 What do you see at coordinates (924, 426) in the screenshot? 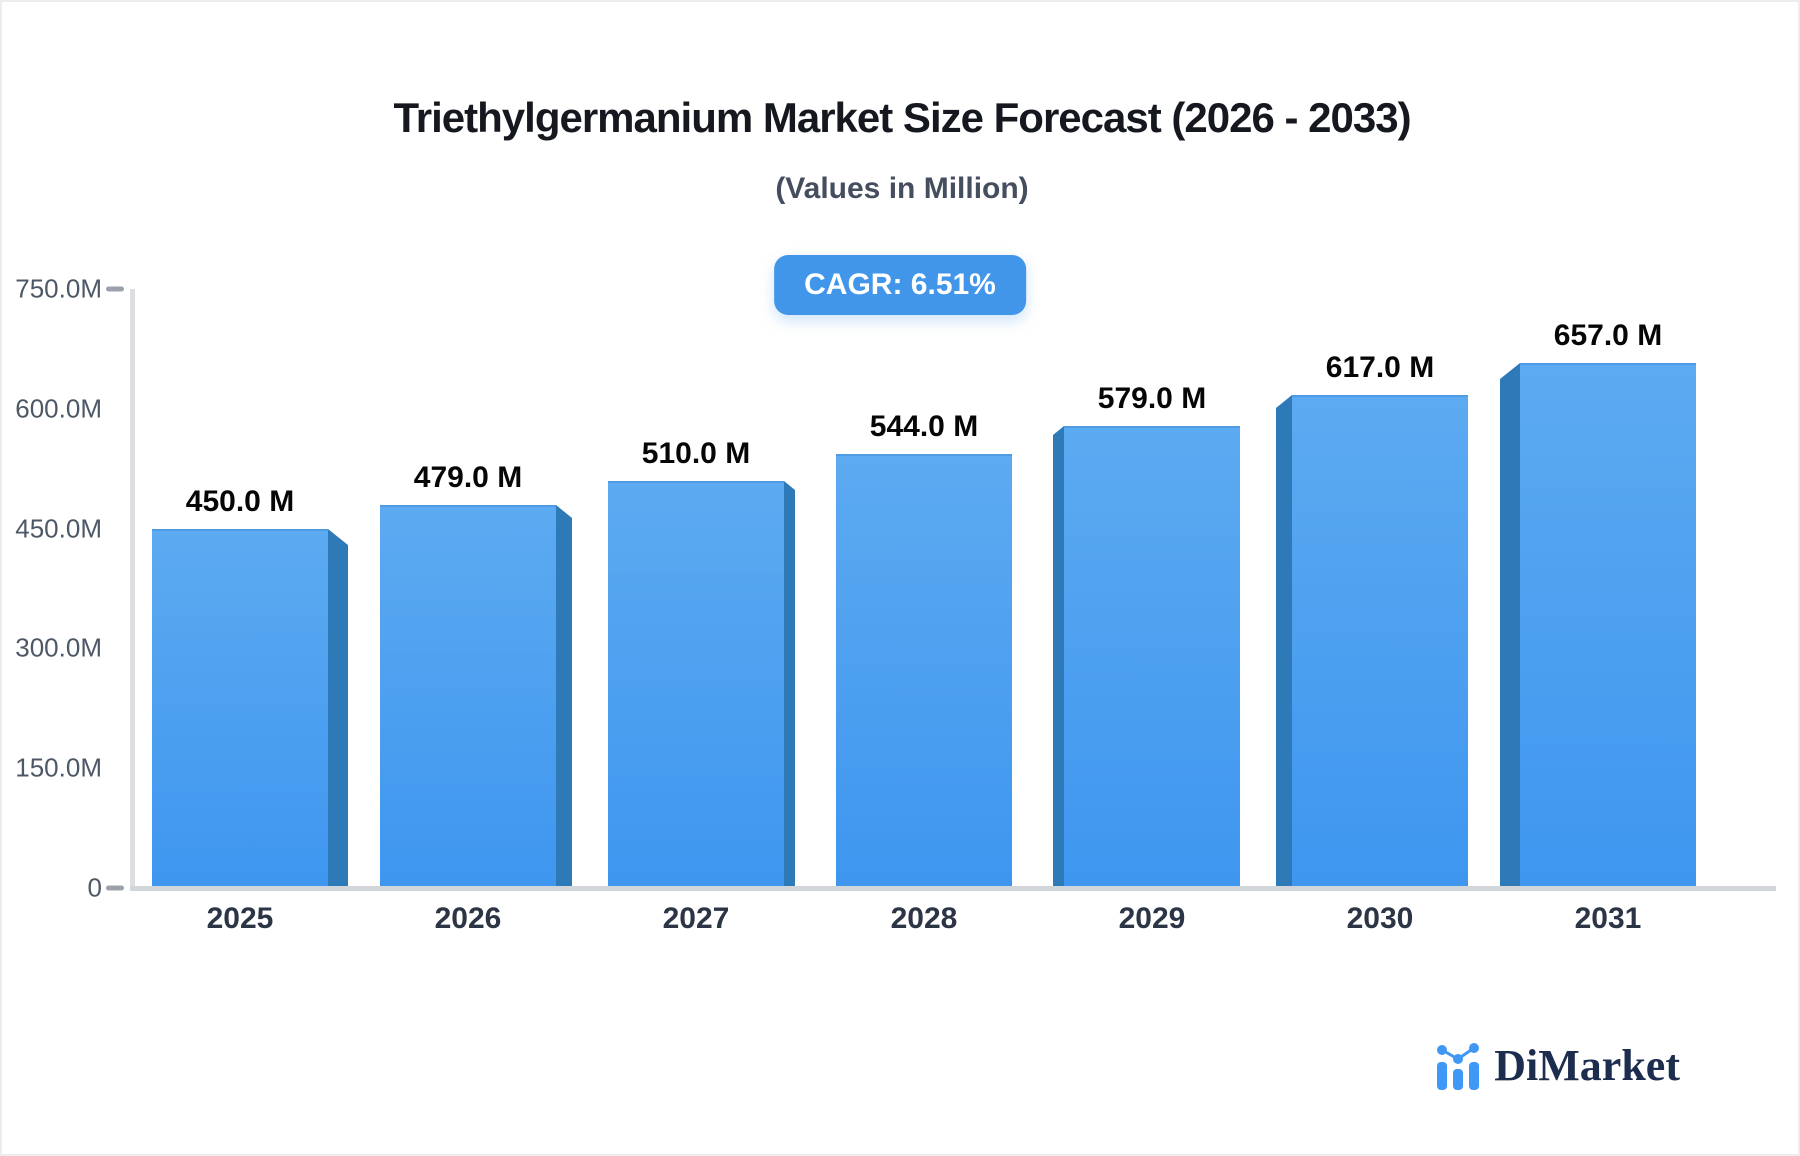
I see `bar-value-label: 544.0 M` at bounding box center [924, 426].